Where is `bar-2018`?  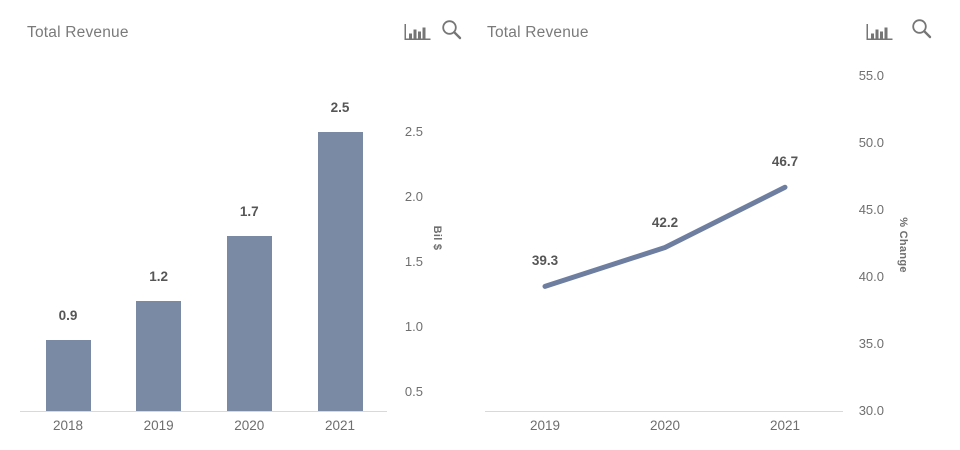 bar-2018 is located at coordinates (68, 375).